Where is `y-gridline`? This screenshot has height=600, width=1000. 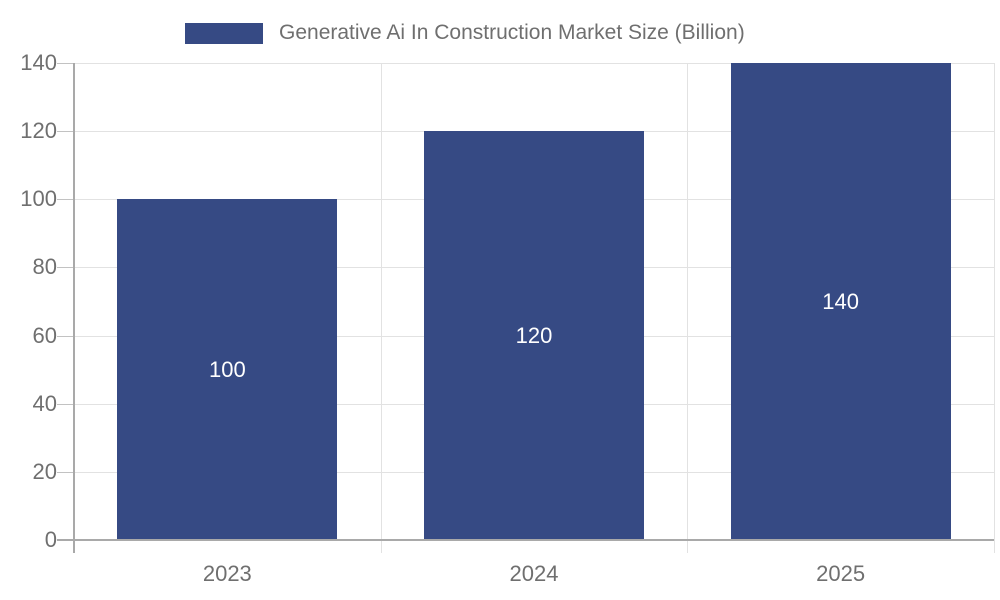
y-gridline is located at coordinates (534, 63).